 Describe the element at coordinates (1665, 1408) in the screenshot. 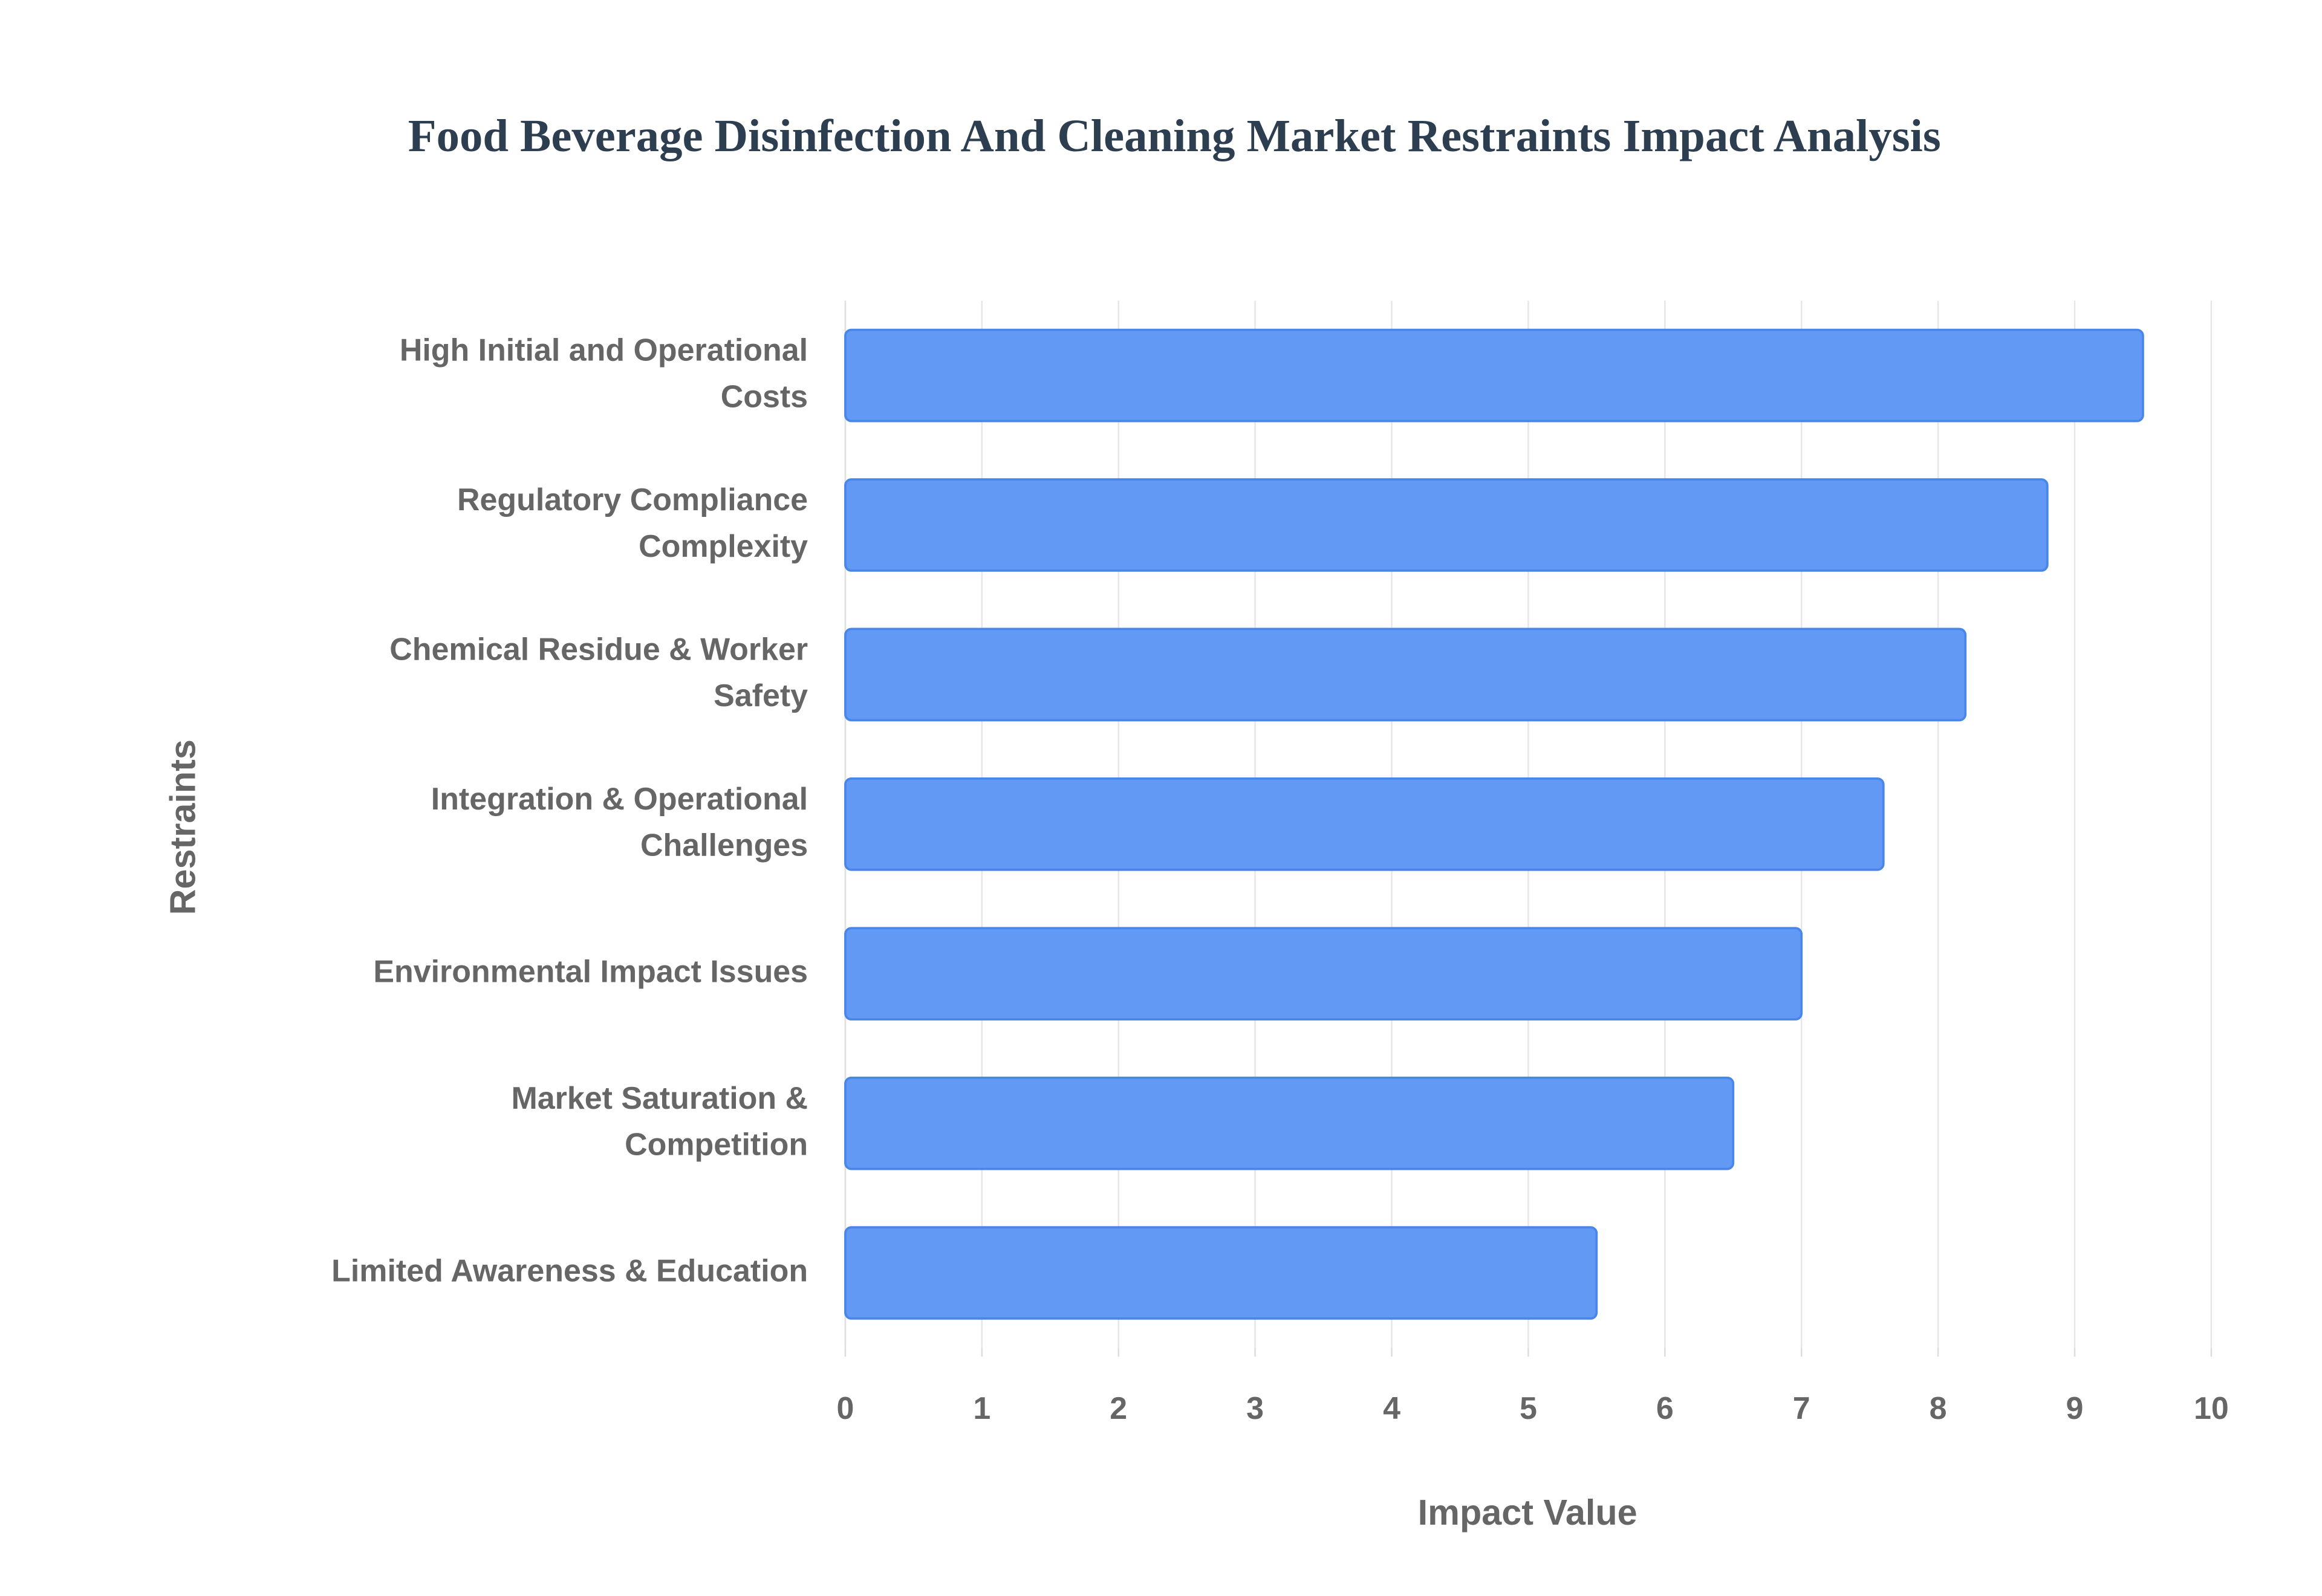

I see `x-tick-label: 6` at that location.